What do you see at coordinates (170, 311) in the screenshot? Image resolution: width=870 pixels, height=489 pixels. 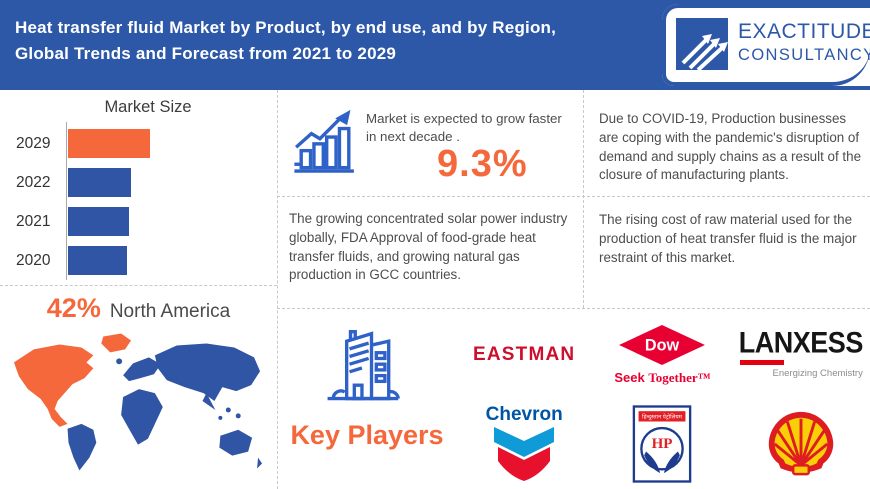 I see `region-share-label: North America` at bounding box center [170, 311].